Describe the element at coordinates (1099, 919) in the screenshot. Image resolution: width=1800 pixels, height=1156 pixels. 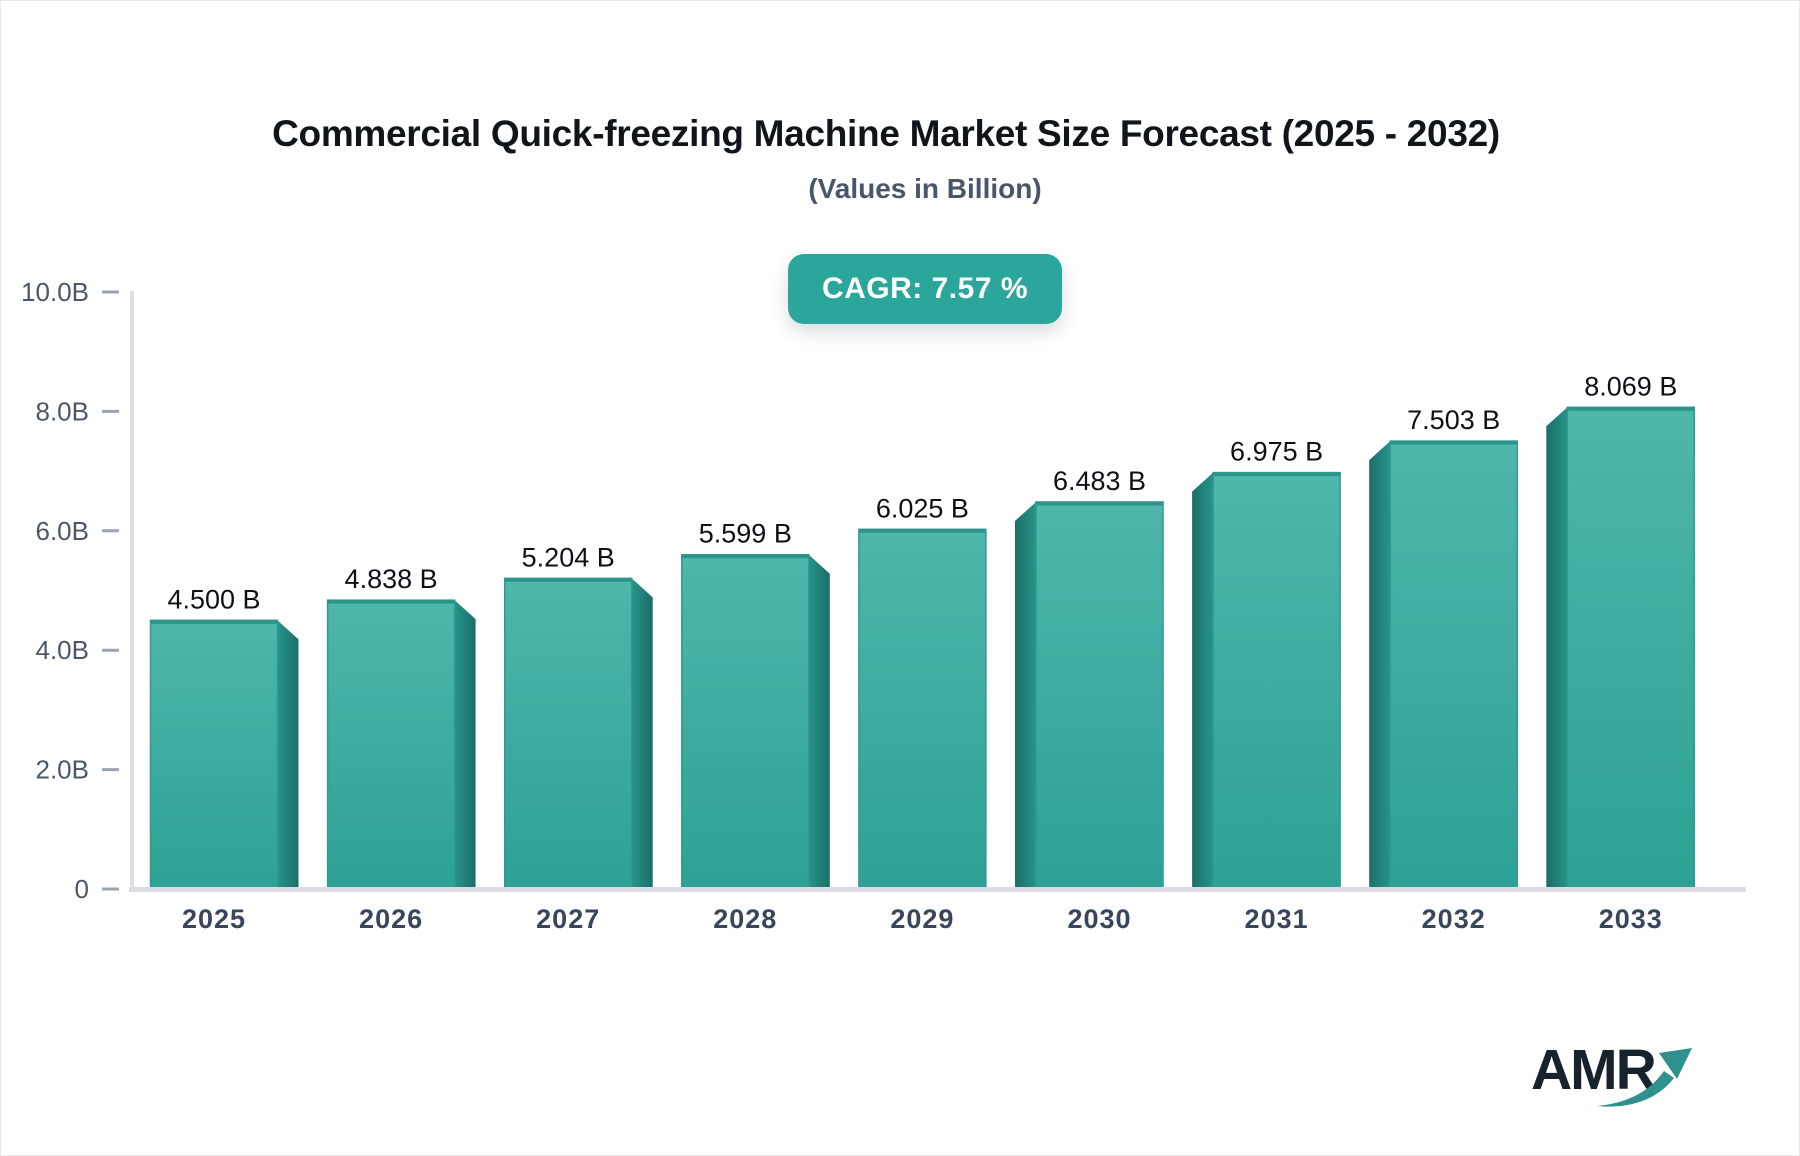
I see `x-axis-label: 2030` at that location.